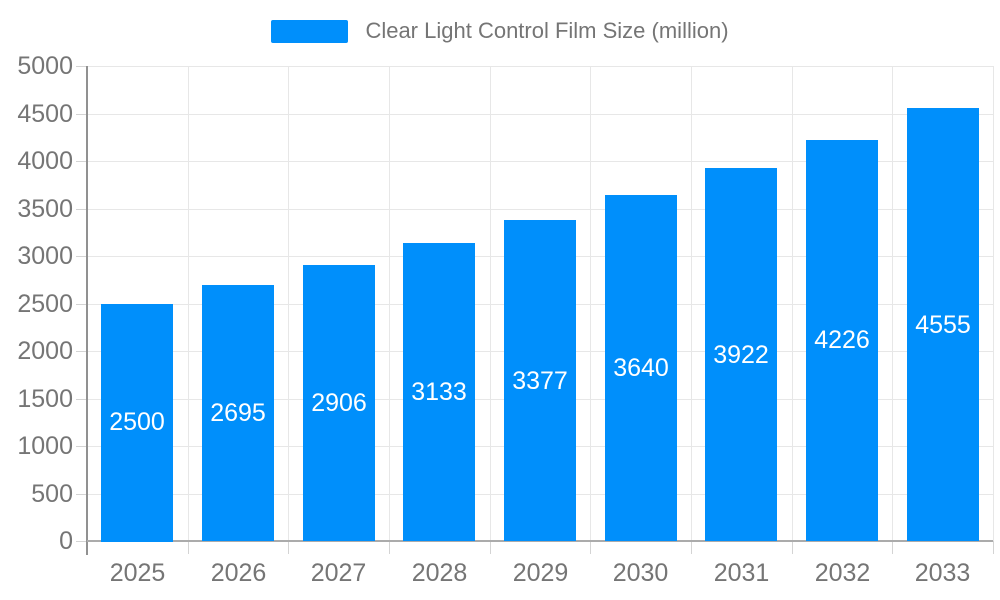 The image size is (1000, 600). Describe the element at coordinates (45, 114) in the screenshot. I see `y-axis-tick-label: 4500` at that location.